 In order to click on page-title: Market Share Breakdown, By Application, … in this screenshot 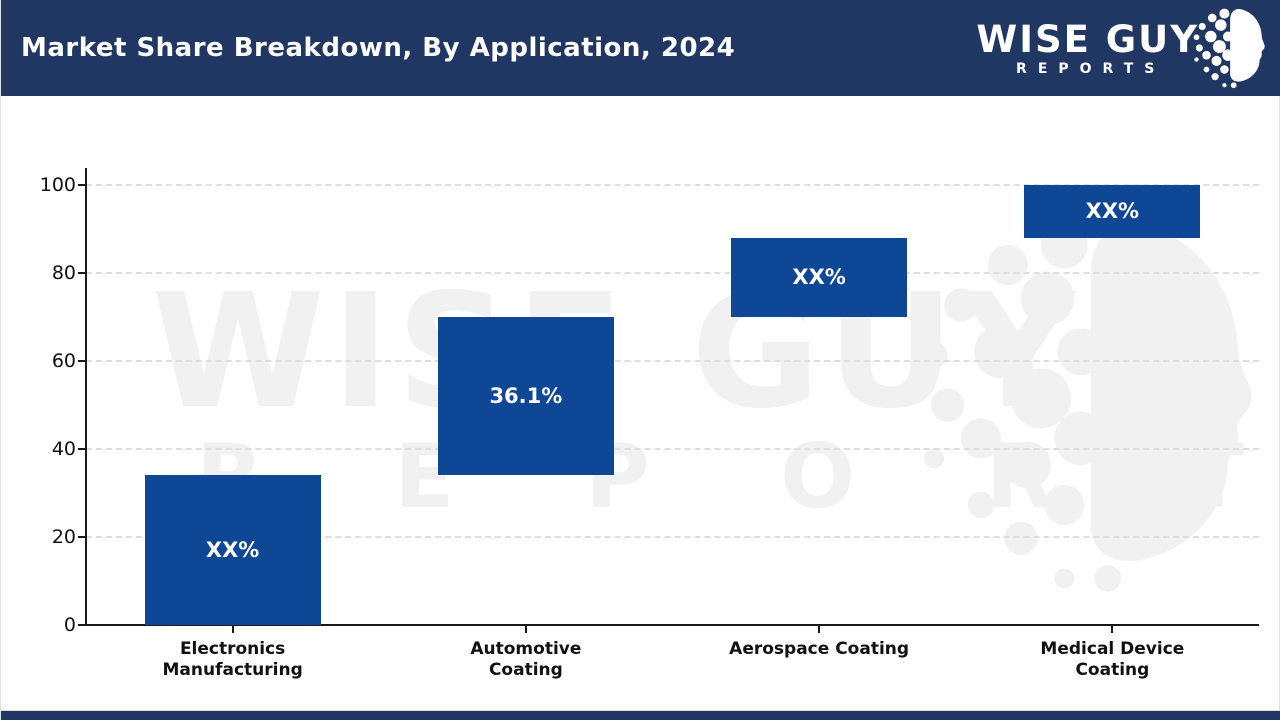, I will do `click(378, 48)`.